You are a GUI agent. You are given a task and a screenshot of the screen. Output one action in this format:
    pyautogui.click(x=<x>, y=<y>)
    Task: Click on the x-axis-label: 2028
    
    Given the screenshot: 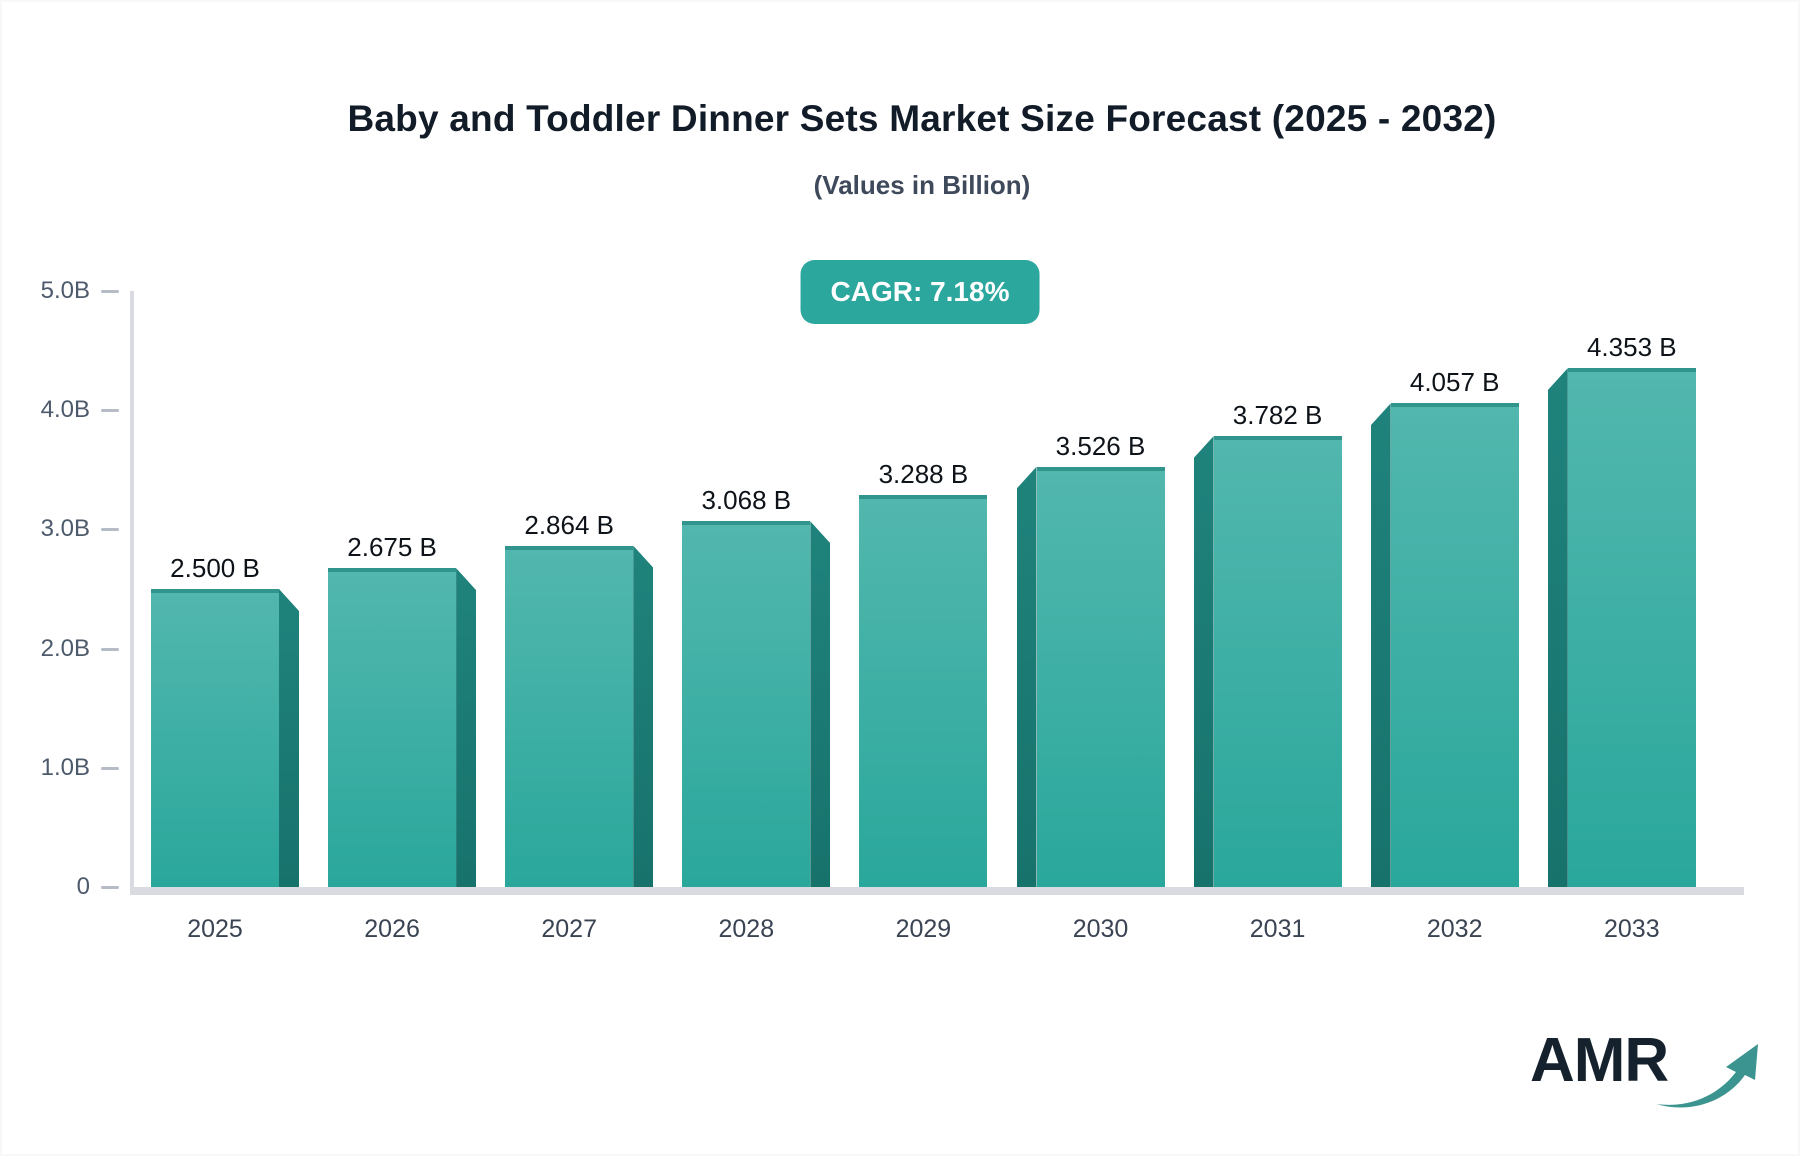 What is the action you would take?
    pyautogui.click(x=746, y=929)
    